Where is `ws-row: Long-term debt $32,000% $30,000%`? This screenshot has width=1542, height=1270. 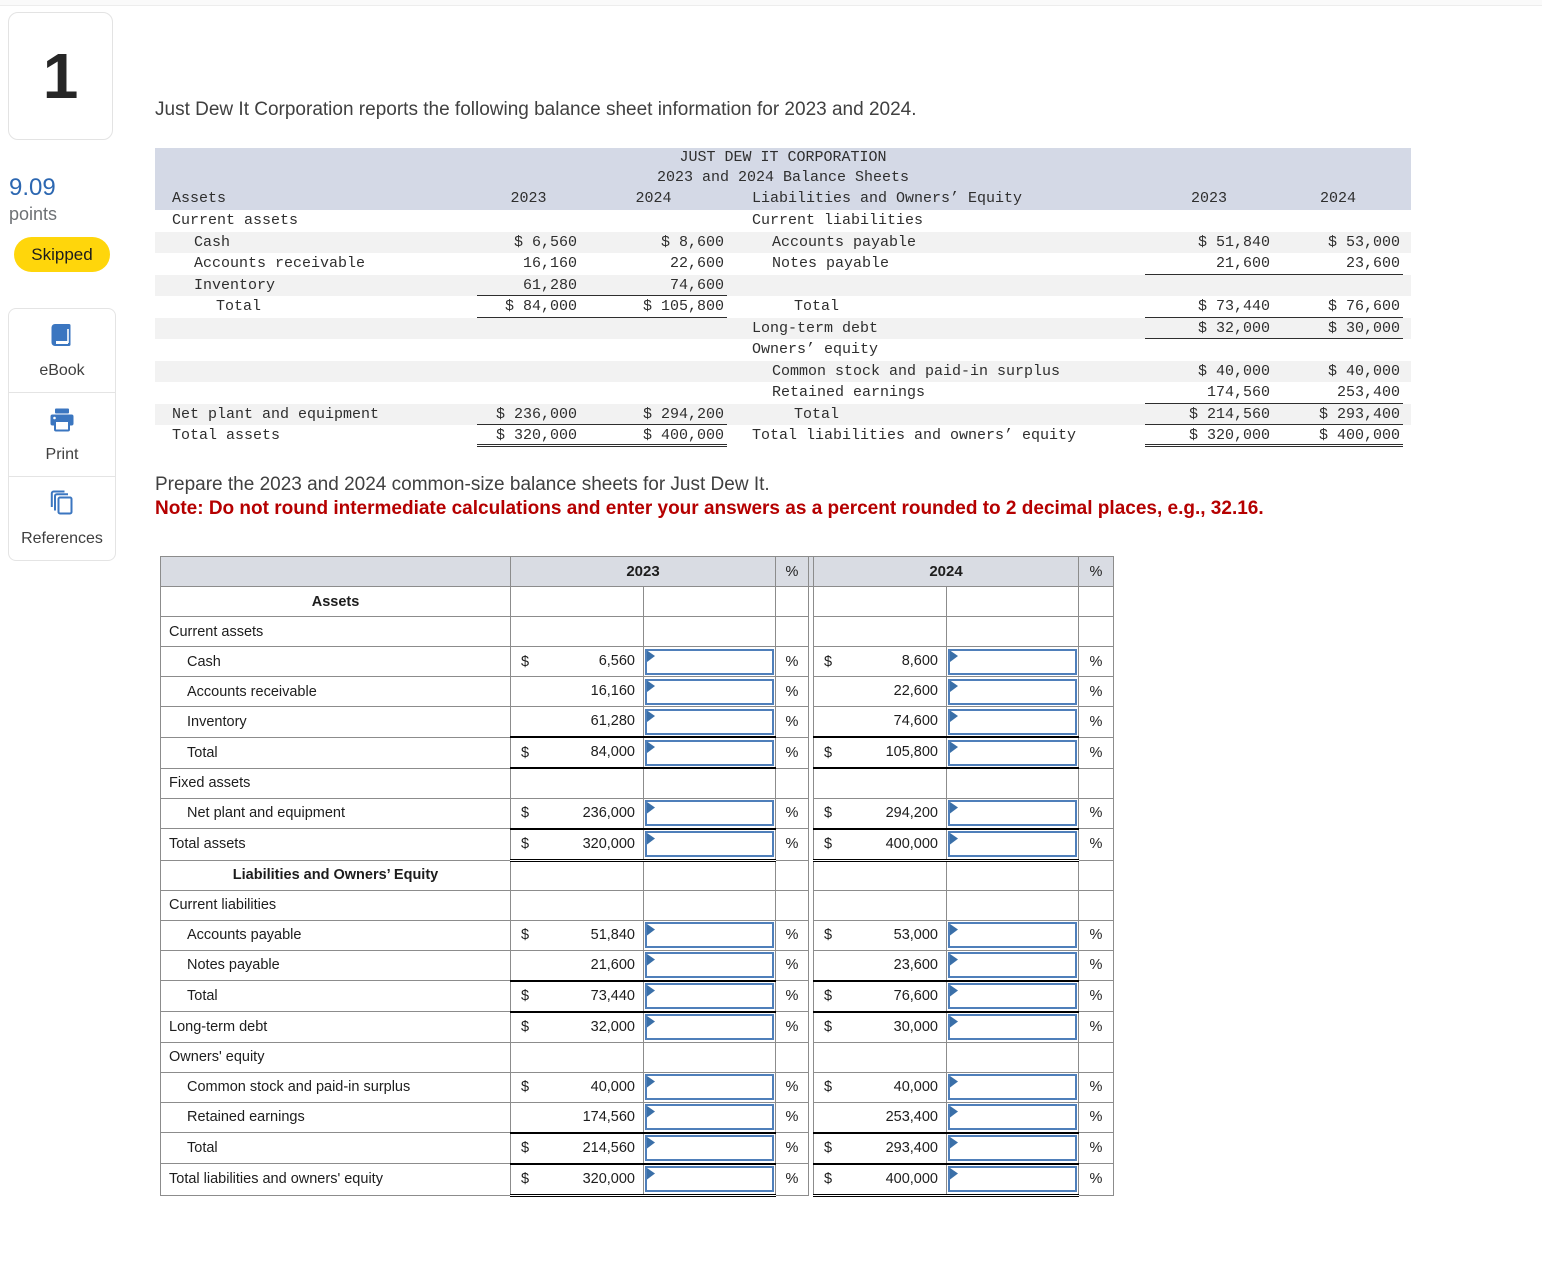
ws-row: Long-term debt $32,000% $30,000% is located at coordinates (637, 1027).